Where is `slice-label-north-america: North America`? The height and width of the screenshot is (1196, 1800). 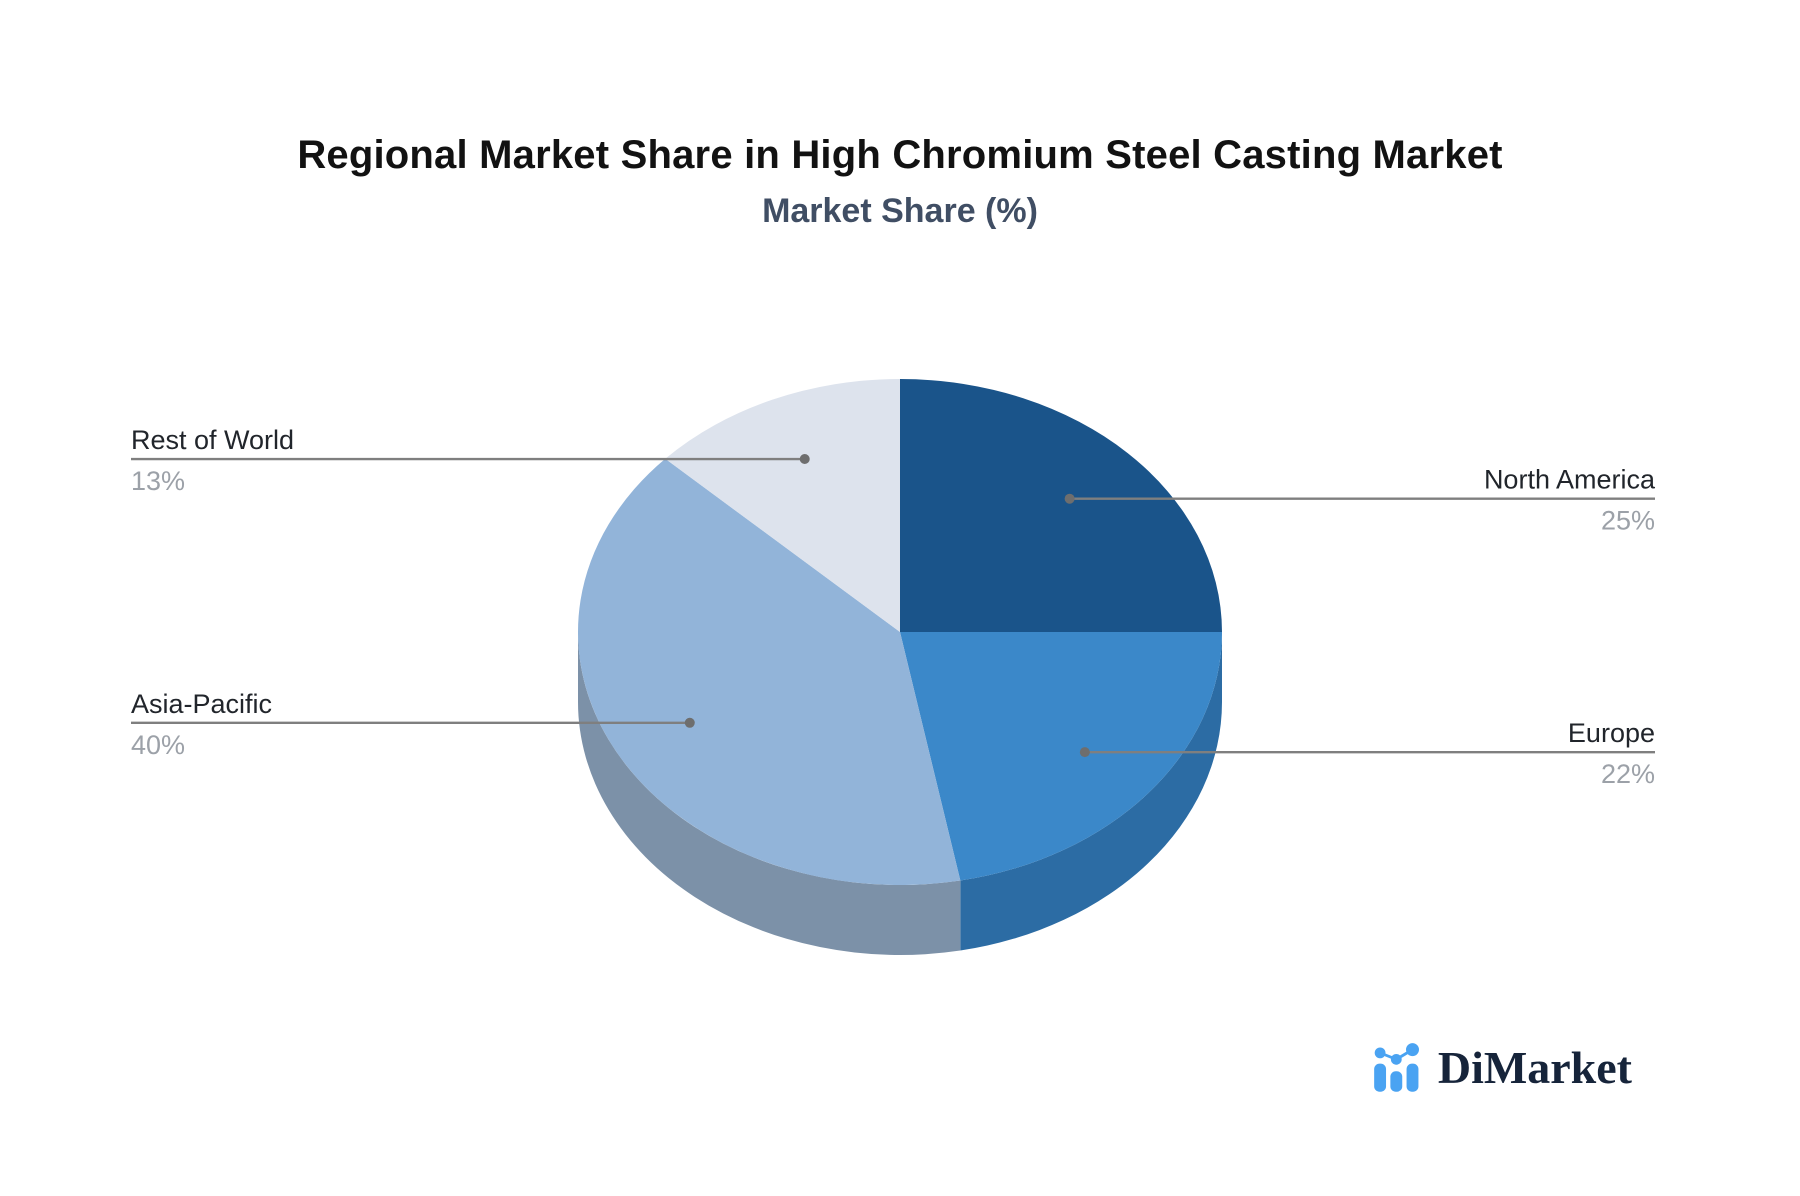 slice-label-north-america: North America is located at coordinates (1570, 480).